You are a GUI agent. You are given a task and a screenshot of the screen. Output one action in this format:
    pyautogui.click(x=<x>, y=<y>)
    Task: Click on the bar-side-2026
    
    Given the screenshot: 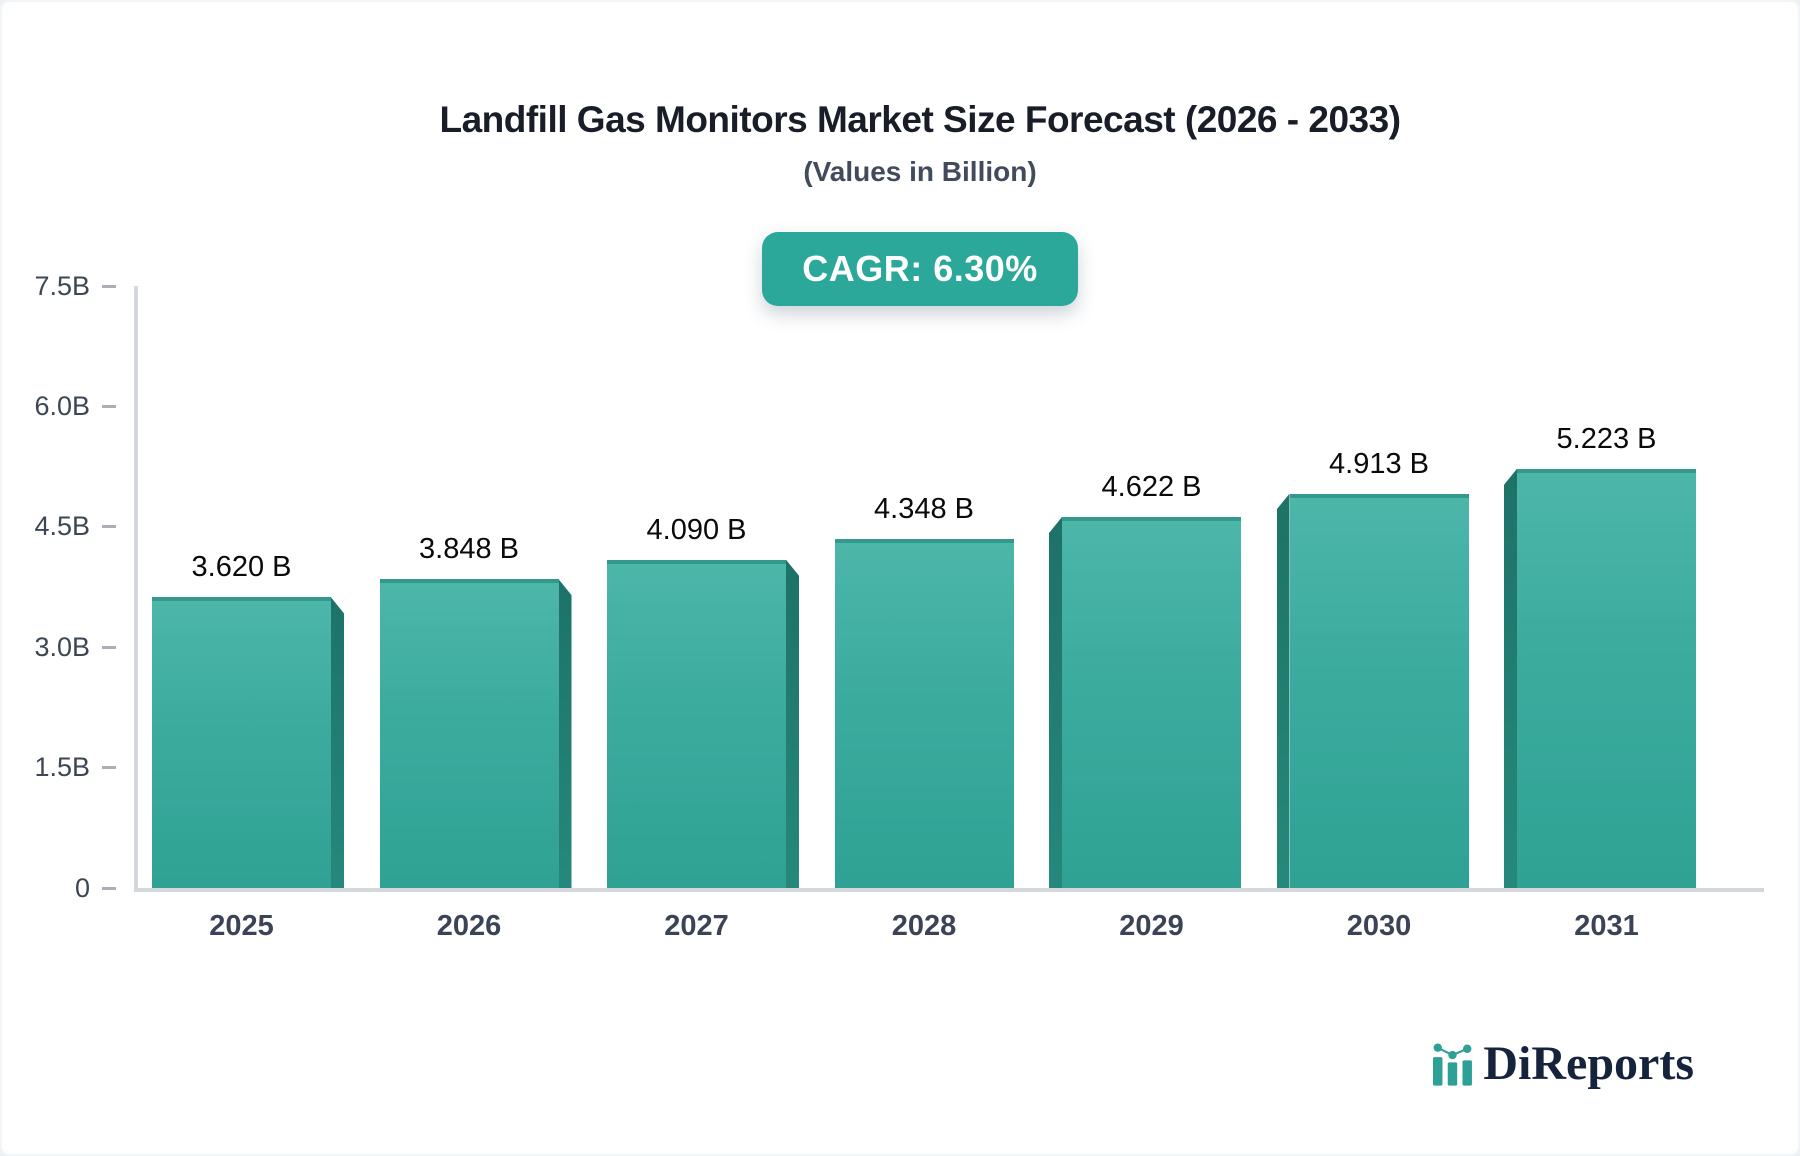 What is the action you would take?
    pyautogui.click(x=565, y=733)
    